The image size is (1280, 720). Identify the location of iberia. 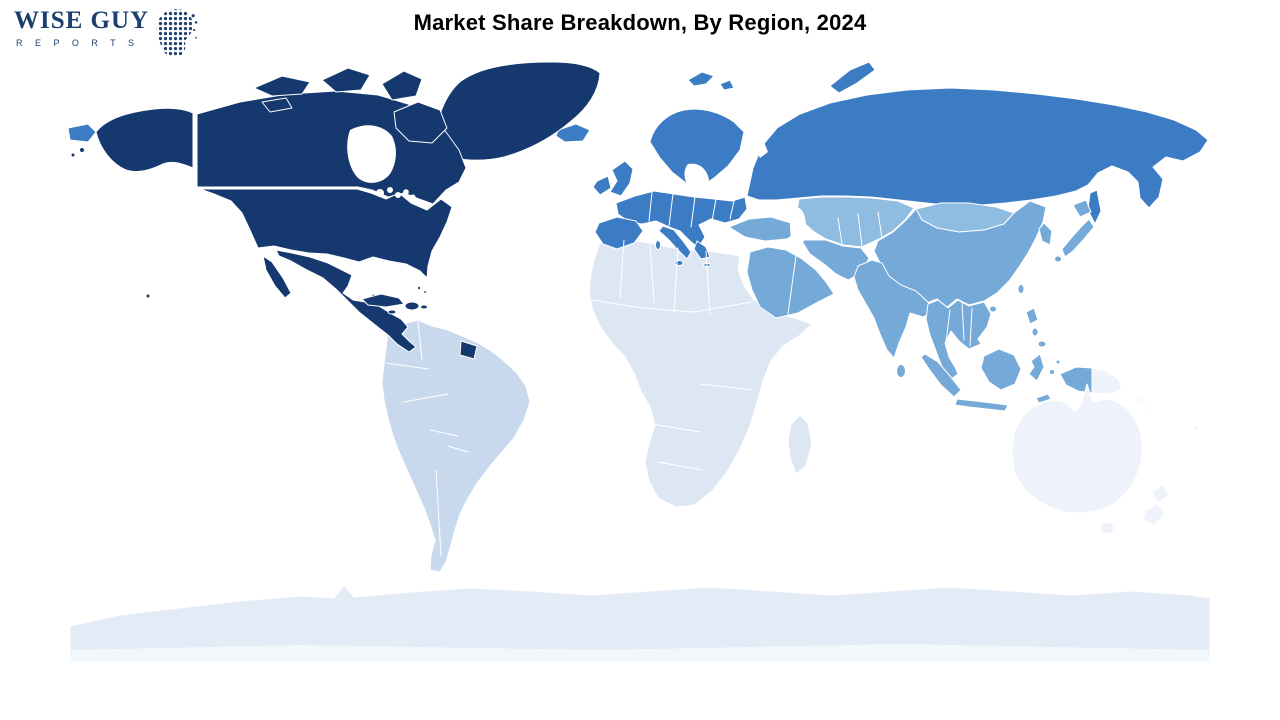
(619, 233).